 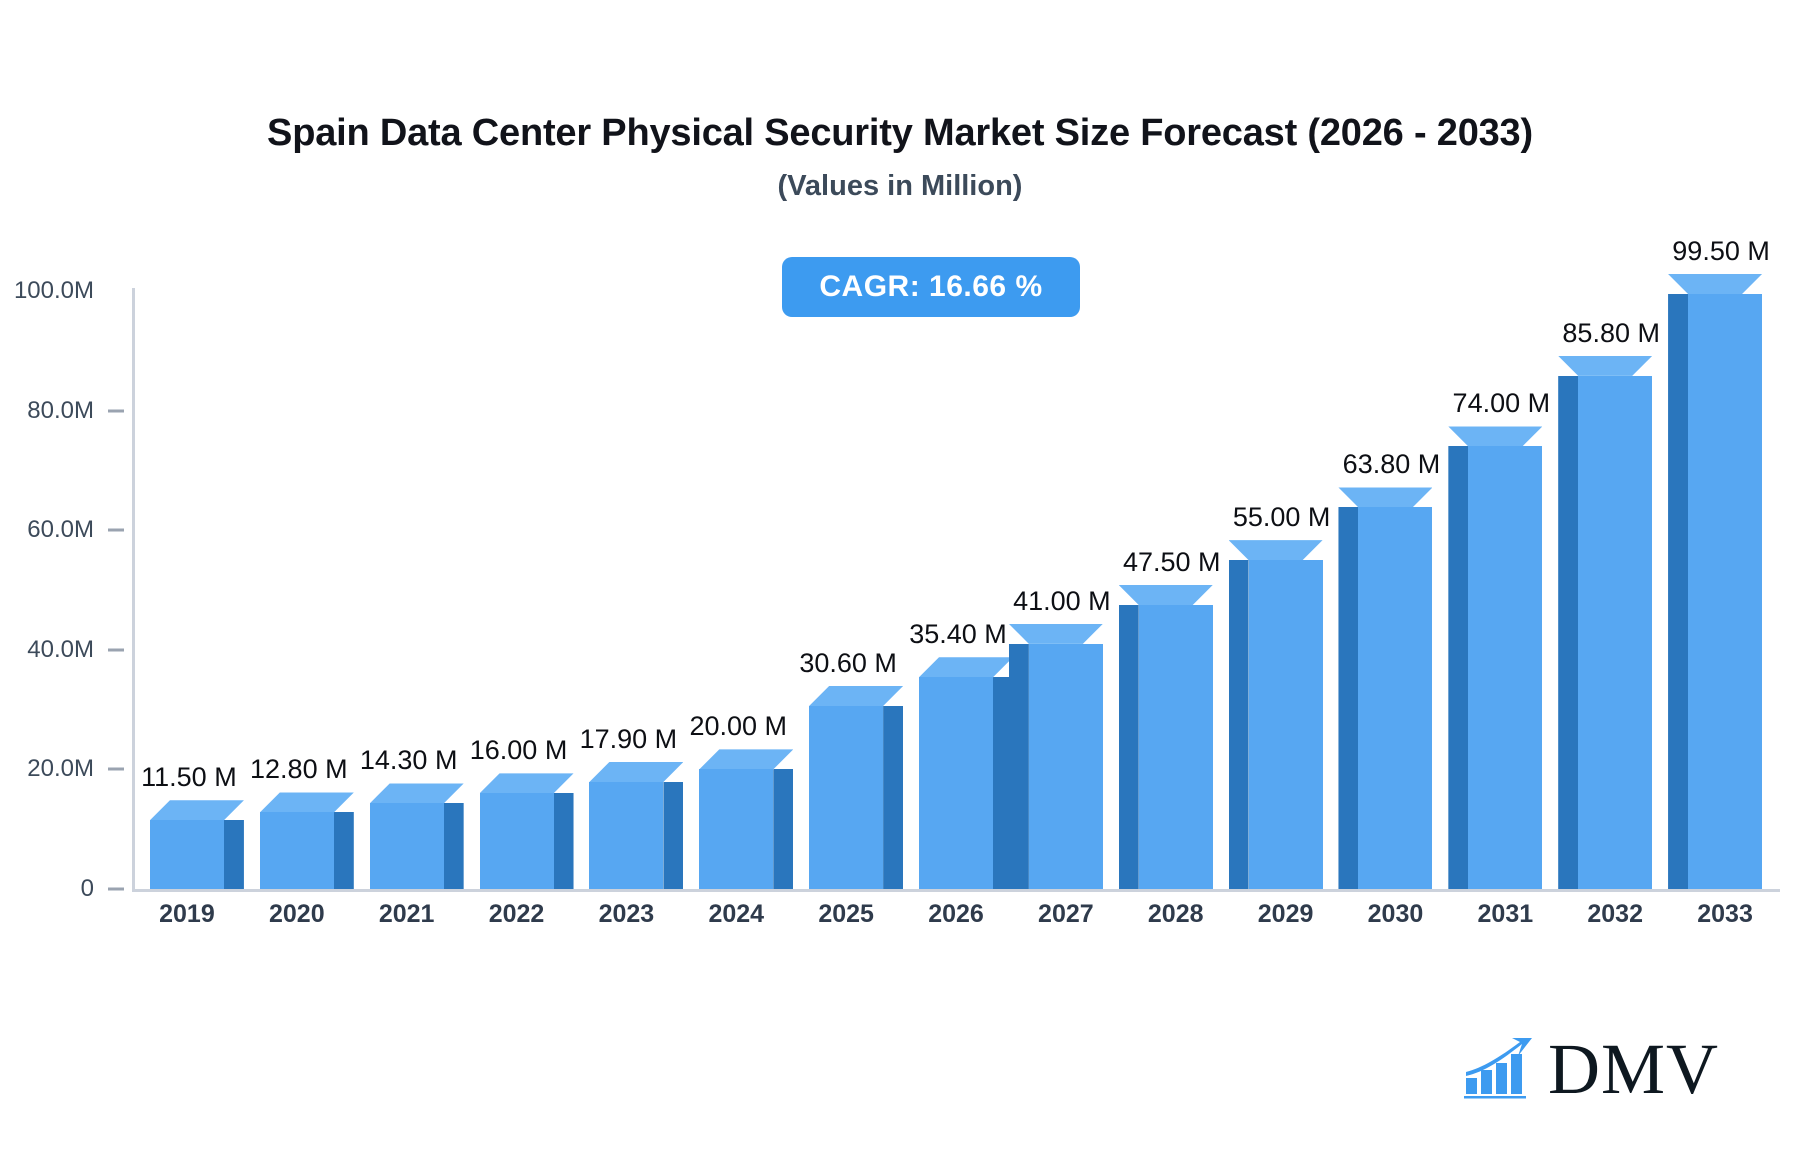 I want to click on chart-subtitle: (Values in Million), so click(x=900, y=186).